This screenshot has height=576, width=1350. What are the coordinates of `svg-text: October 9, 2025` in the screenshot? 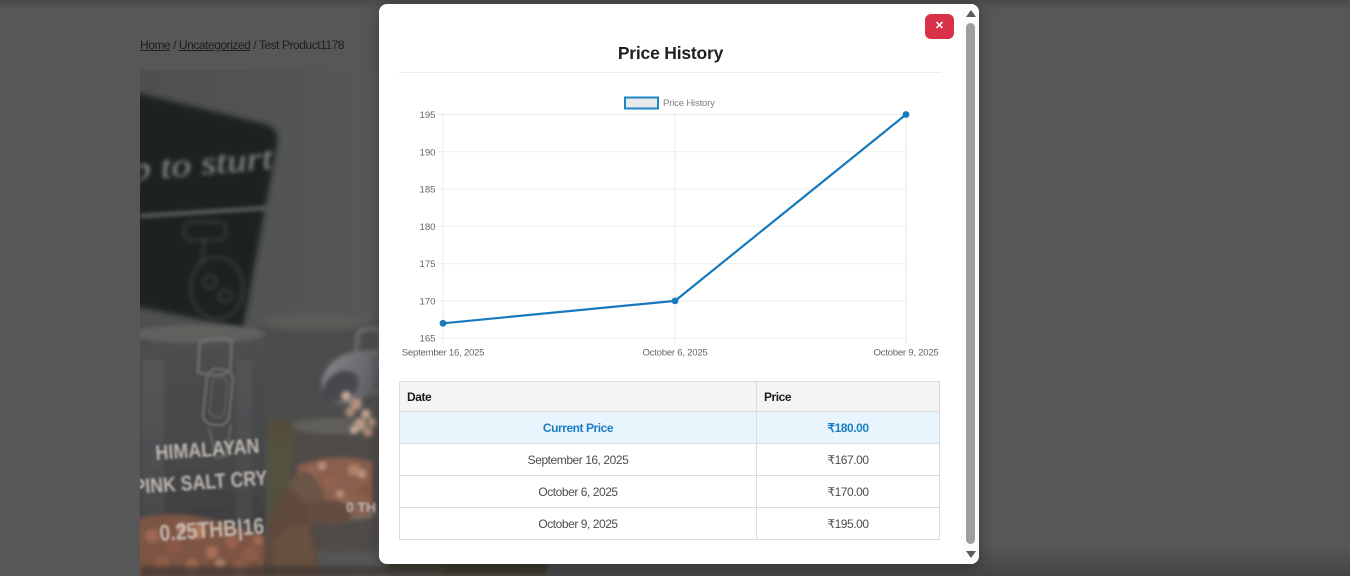 It's located at (905, 353).